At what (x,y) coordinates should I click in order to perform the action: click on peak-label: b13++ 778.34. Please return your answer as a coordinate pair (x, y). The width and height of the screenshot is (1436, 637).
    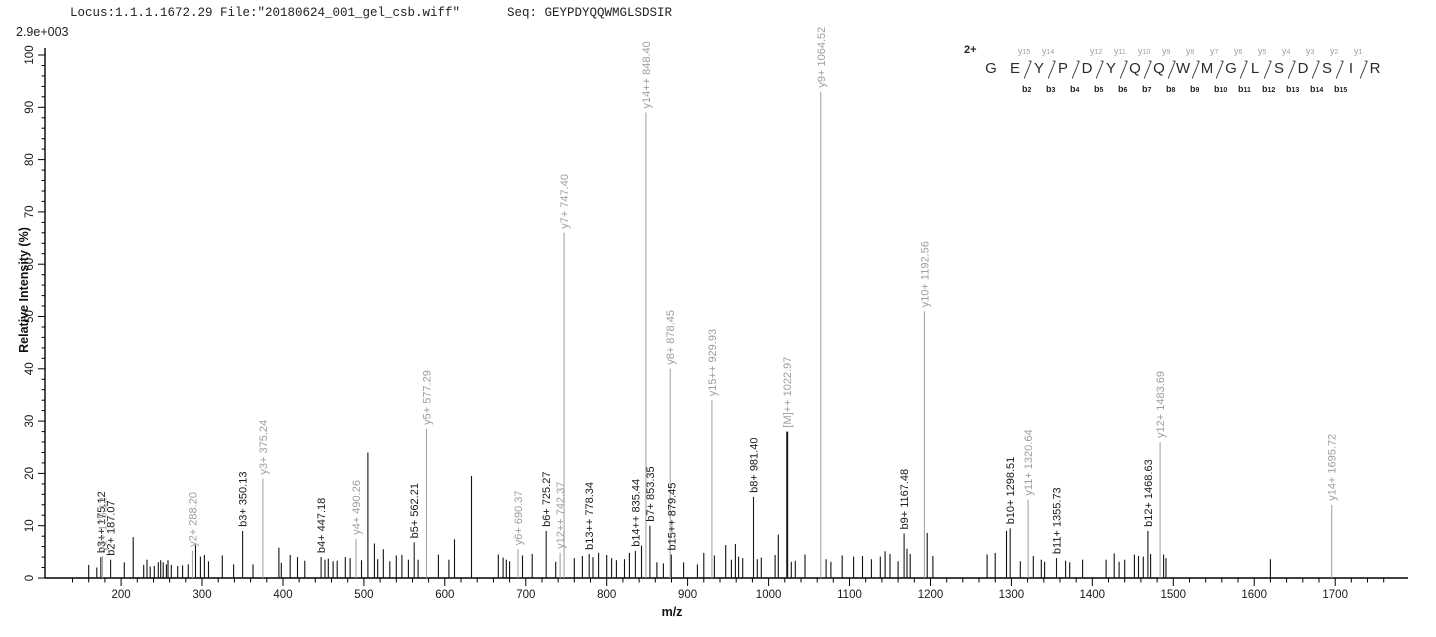
    Looking at the image, I should click on (590, 516).